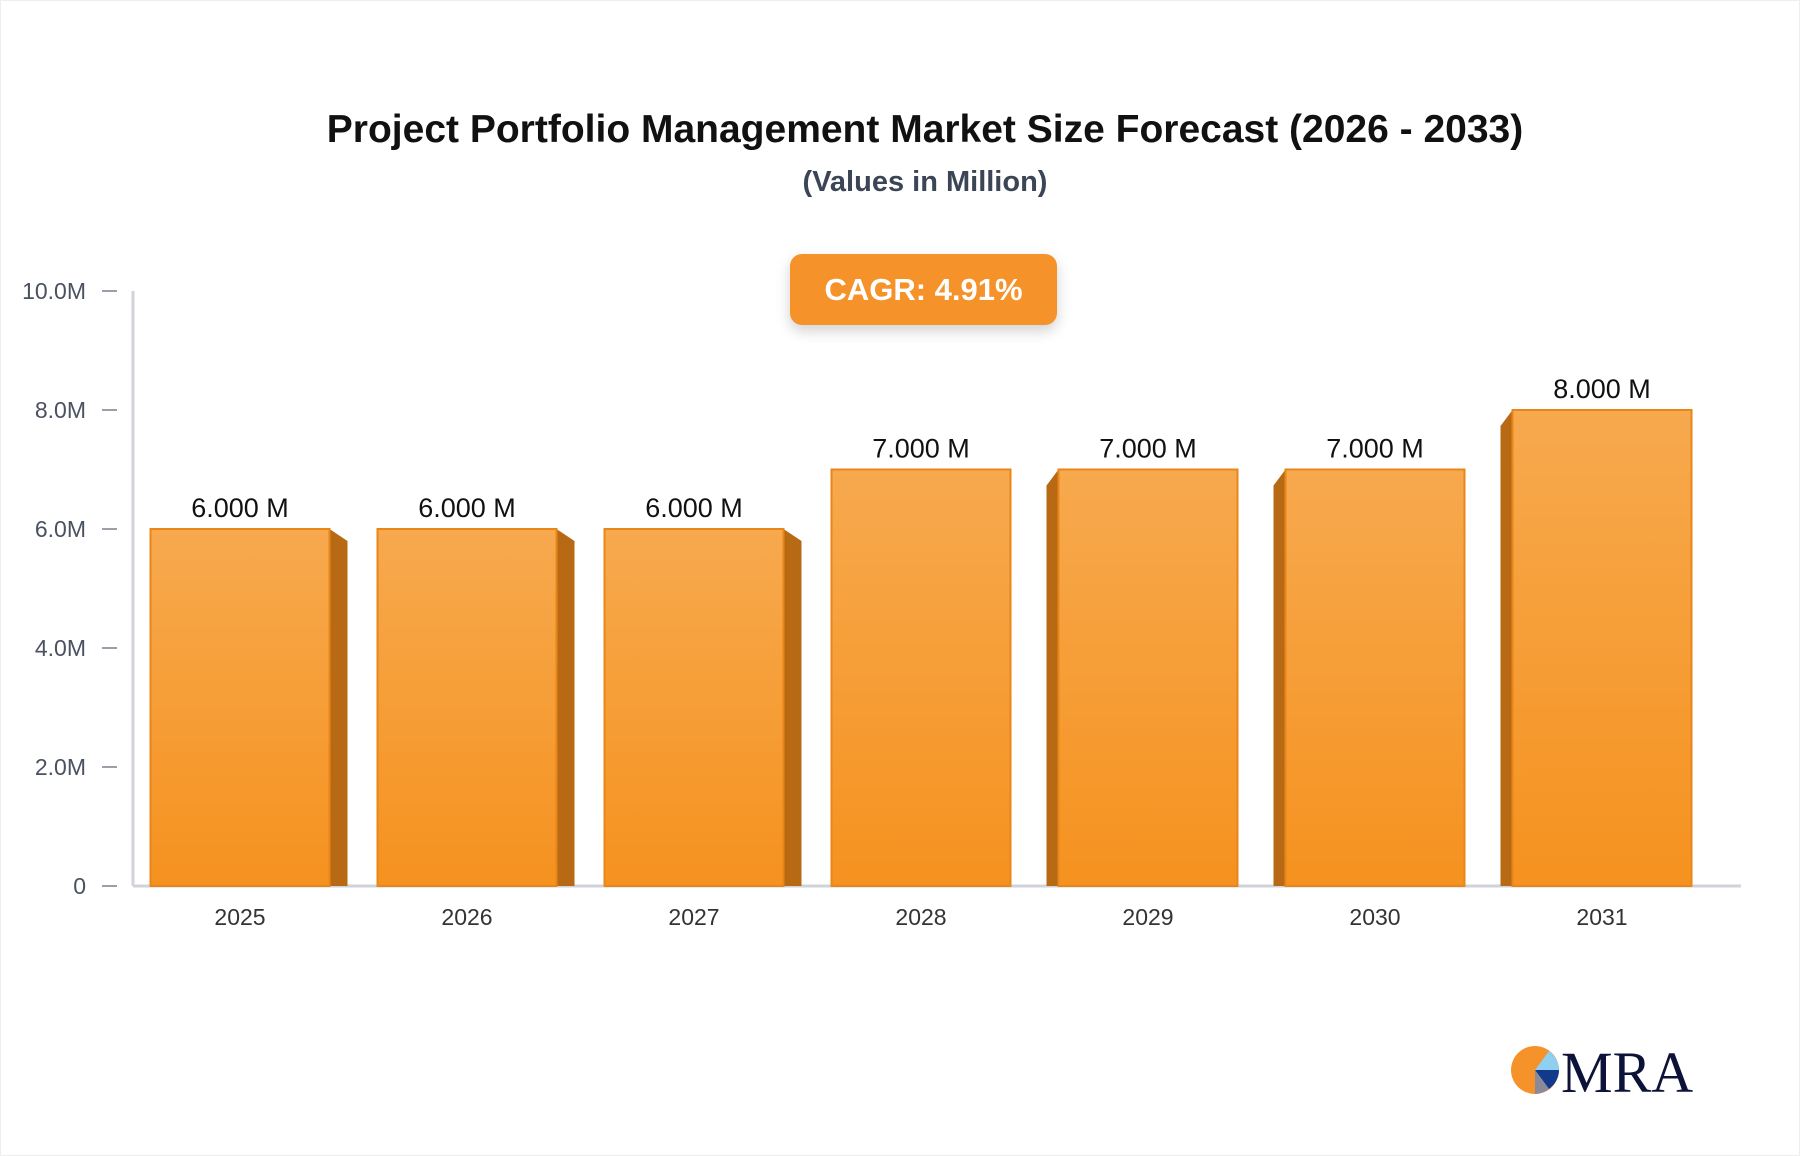  I want to click on x-tick-label: 2027, so click(693, 917).